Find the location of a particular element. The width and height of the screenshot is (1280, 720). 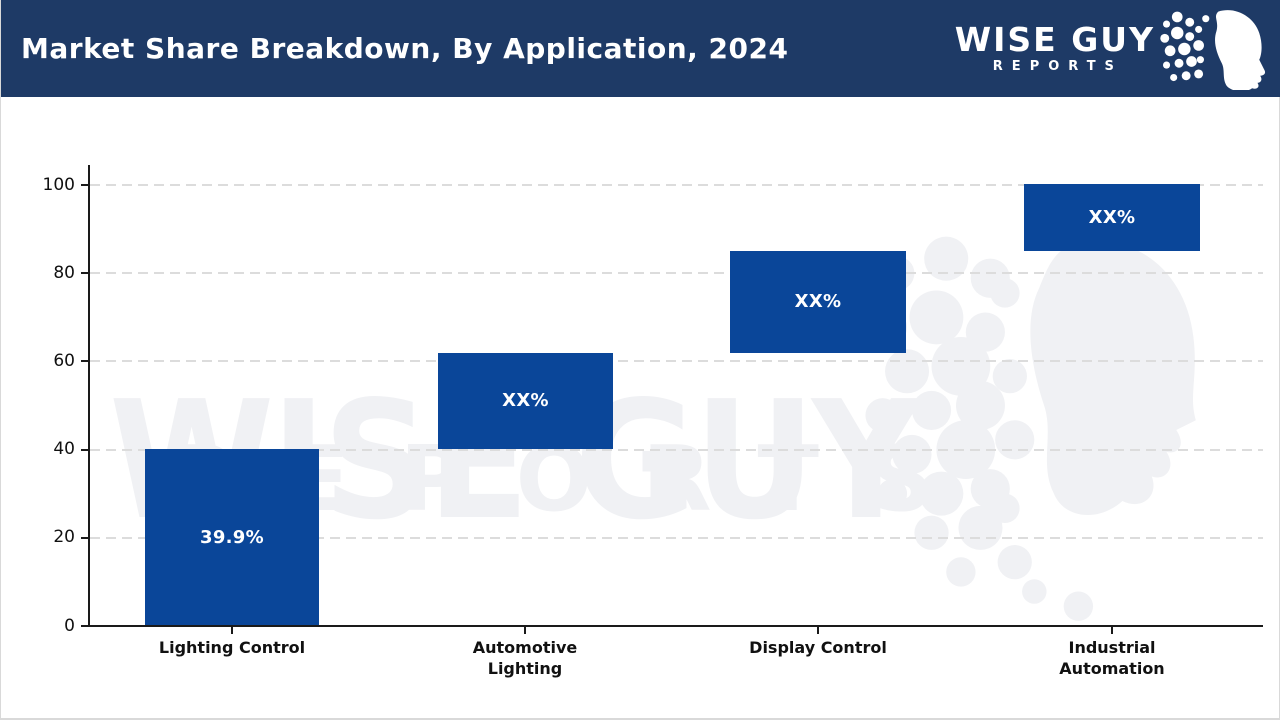

y-axis-line is located at coordinates (89, 396).